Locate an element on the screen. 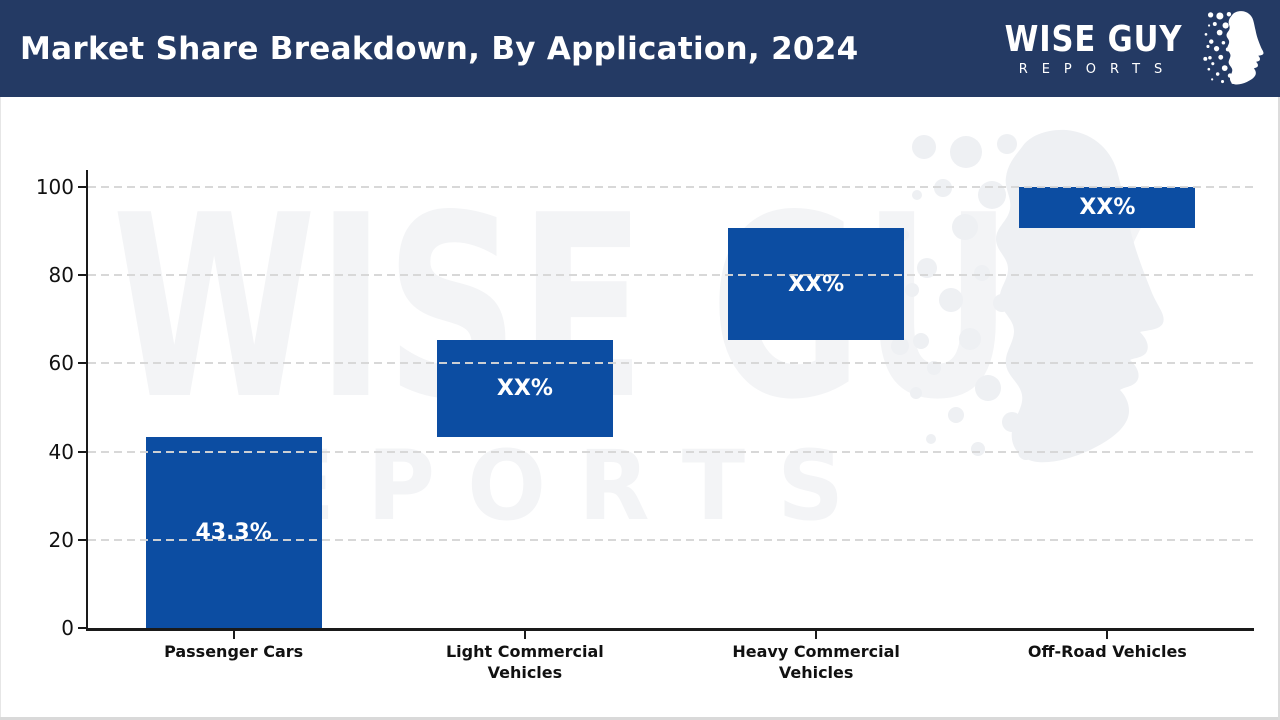 This screenshot has height=720, width=1280. x-axis-line is located at coordinates (670, 629).